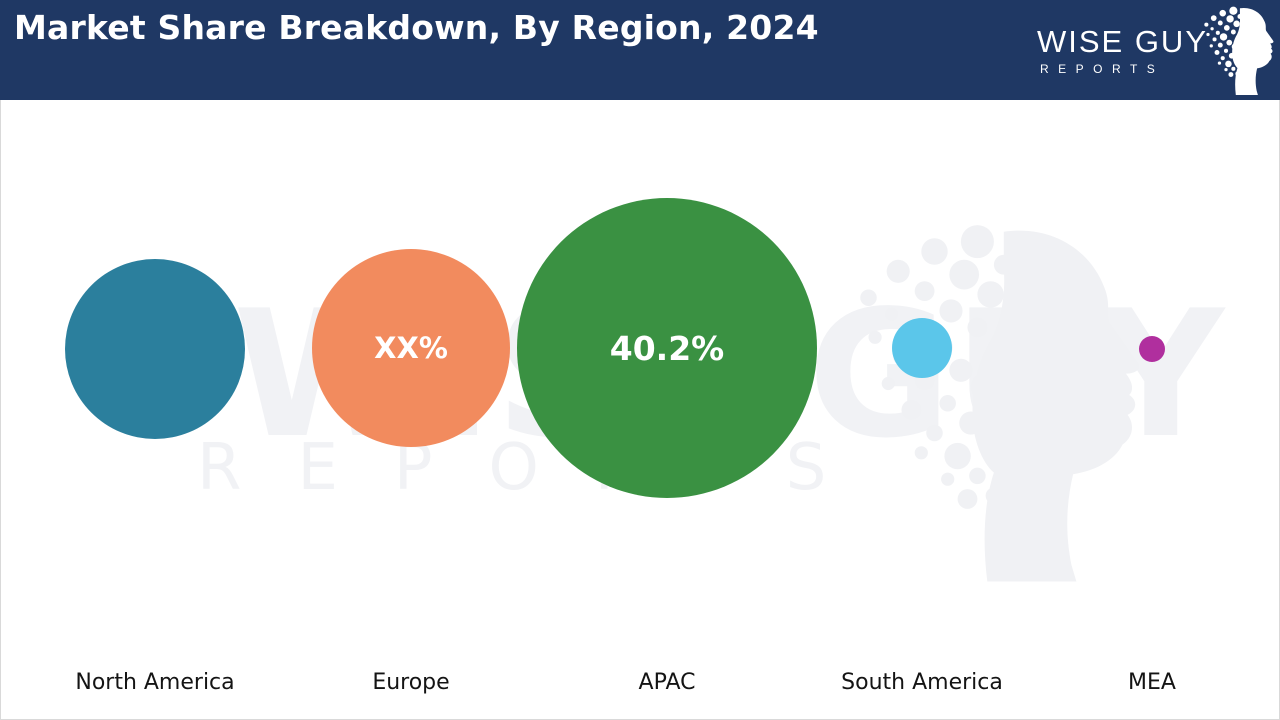  What do you see at coordinates (1152, 349) in the screenshot?
I see `bubble-mea` at bounding box center [1152, 349].